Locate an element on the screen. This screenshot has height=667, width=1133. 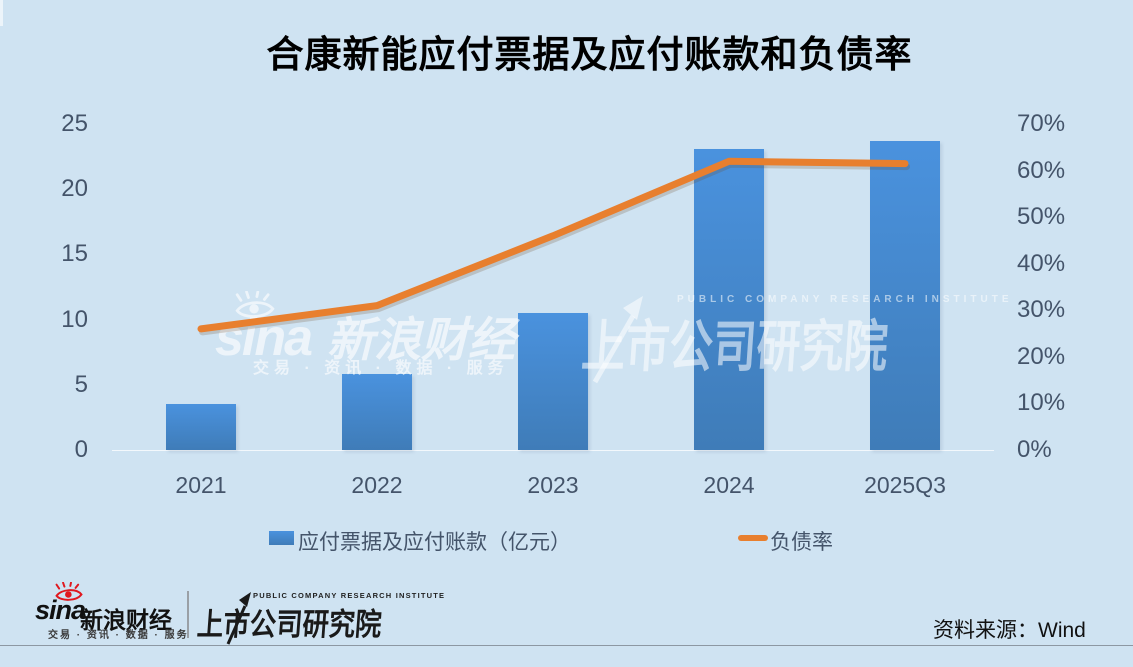
sina-wordmark: sina is located at coordinates (60, 610).